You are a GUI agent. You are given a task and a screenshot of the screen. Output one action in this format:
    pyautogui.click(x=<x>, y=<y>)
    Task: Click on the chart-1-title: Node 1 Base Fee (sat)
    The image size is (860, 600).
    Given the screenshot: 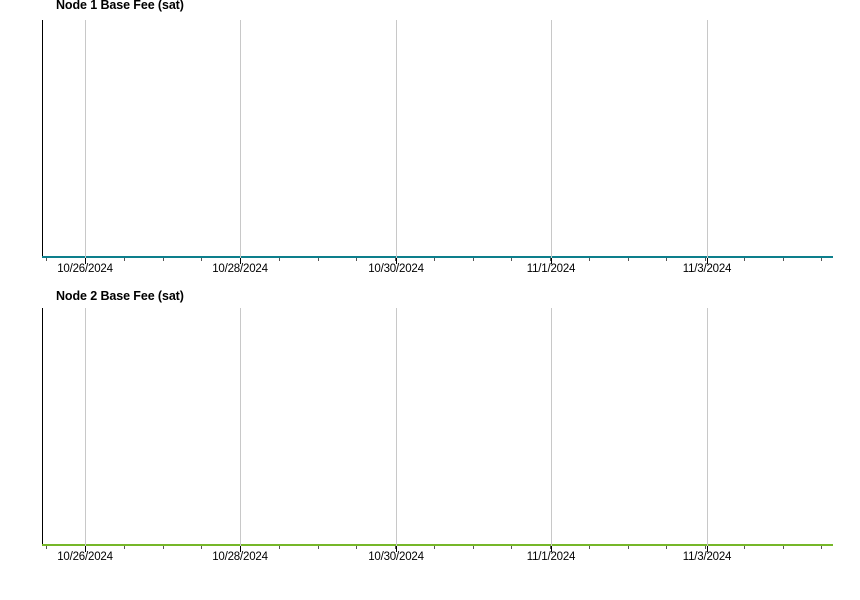 What is the action you would take?
    pyautogui.click(x=120, y=6)
    